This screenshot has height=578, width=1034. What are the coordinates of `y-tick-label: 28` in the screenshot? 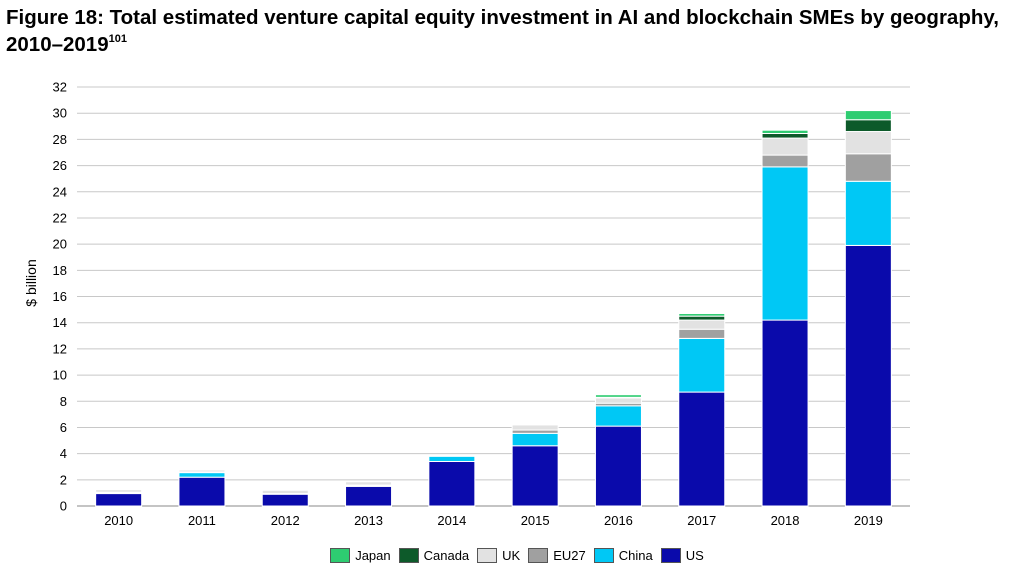 It's located at (60, 139).